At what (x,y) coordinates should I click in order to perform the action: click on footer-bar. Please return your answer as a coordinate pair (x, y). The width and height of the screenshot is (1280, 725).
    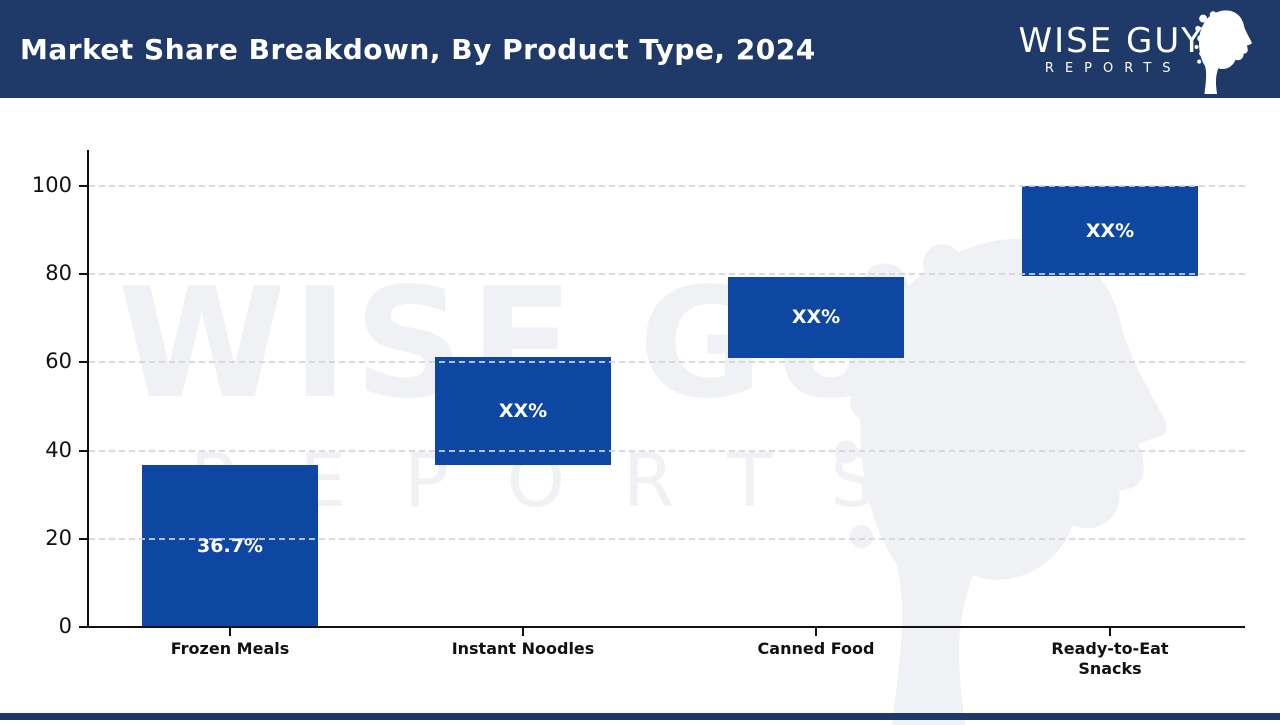
    Looking at the image, I should click on (640, 716).